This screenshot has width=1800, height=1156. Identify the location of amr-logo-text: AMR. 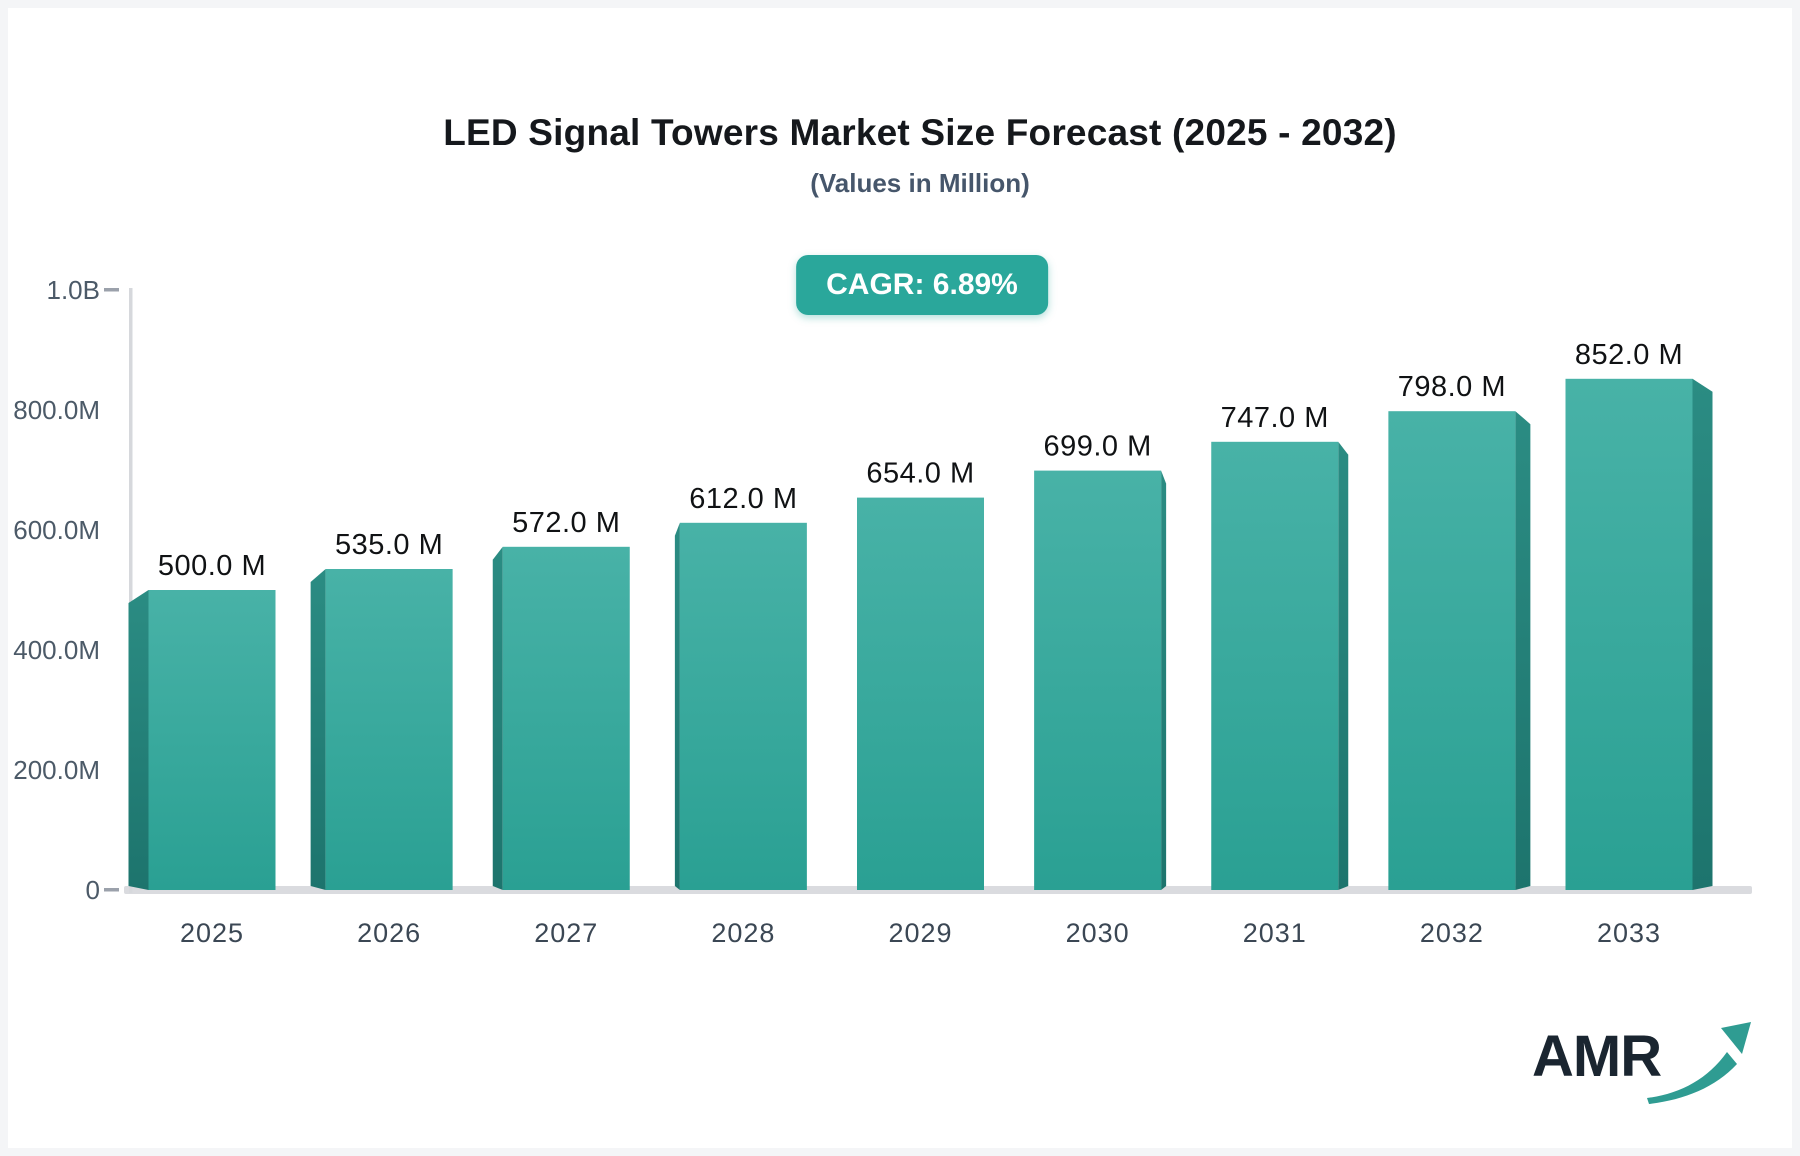
(1597, 1056).